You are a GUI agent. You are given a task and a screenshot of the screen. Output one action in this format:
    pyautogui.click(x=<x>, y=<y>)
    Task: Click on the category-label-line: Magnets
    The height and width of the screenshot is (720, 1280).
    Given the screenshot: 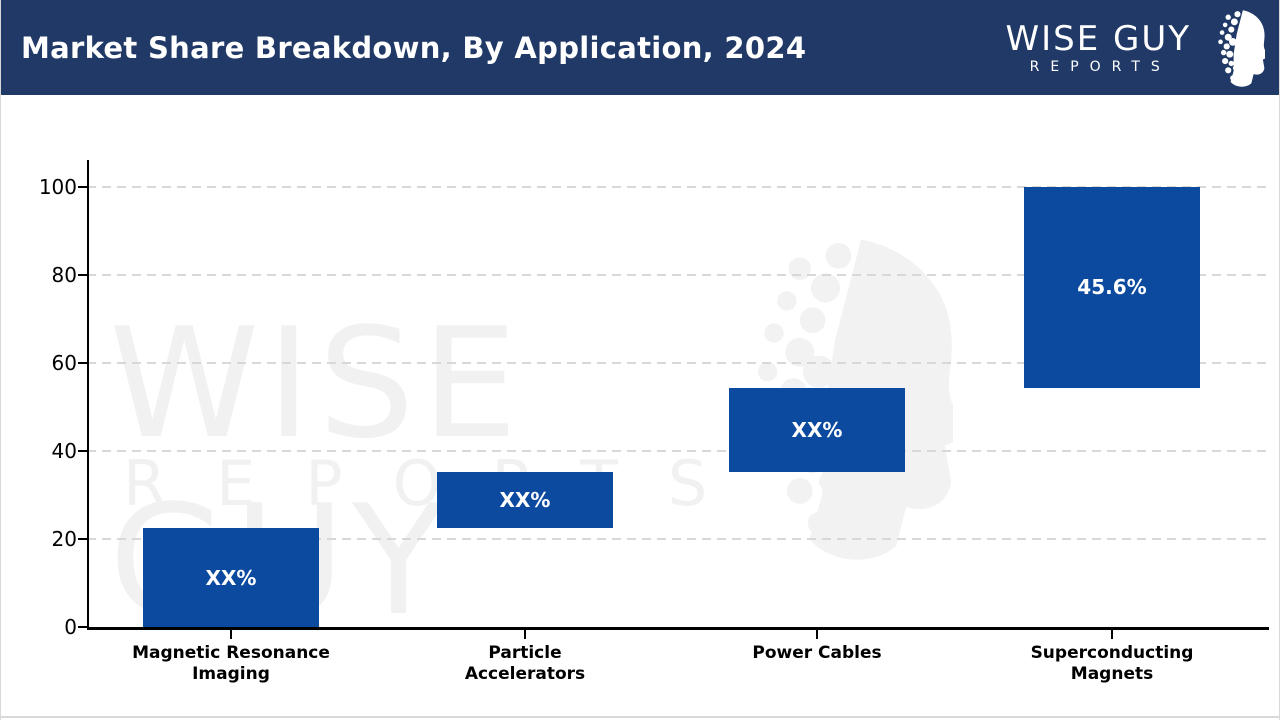 What is the action you would take?
    pyautogui.click(x=1112, y=674)
    